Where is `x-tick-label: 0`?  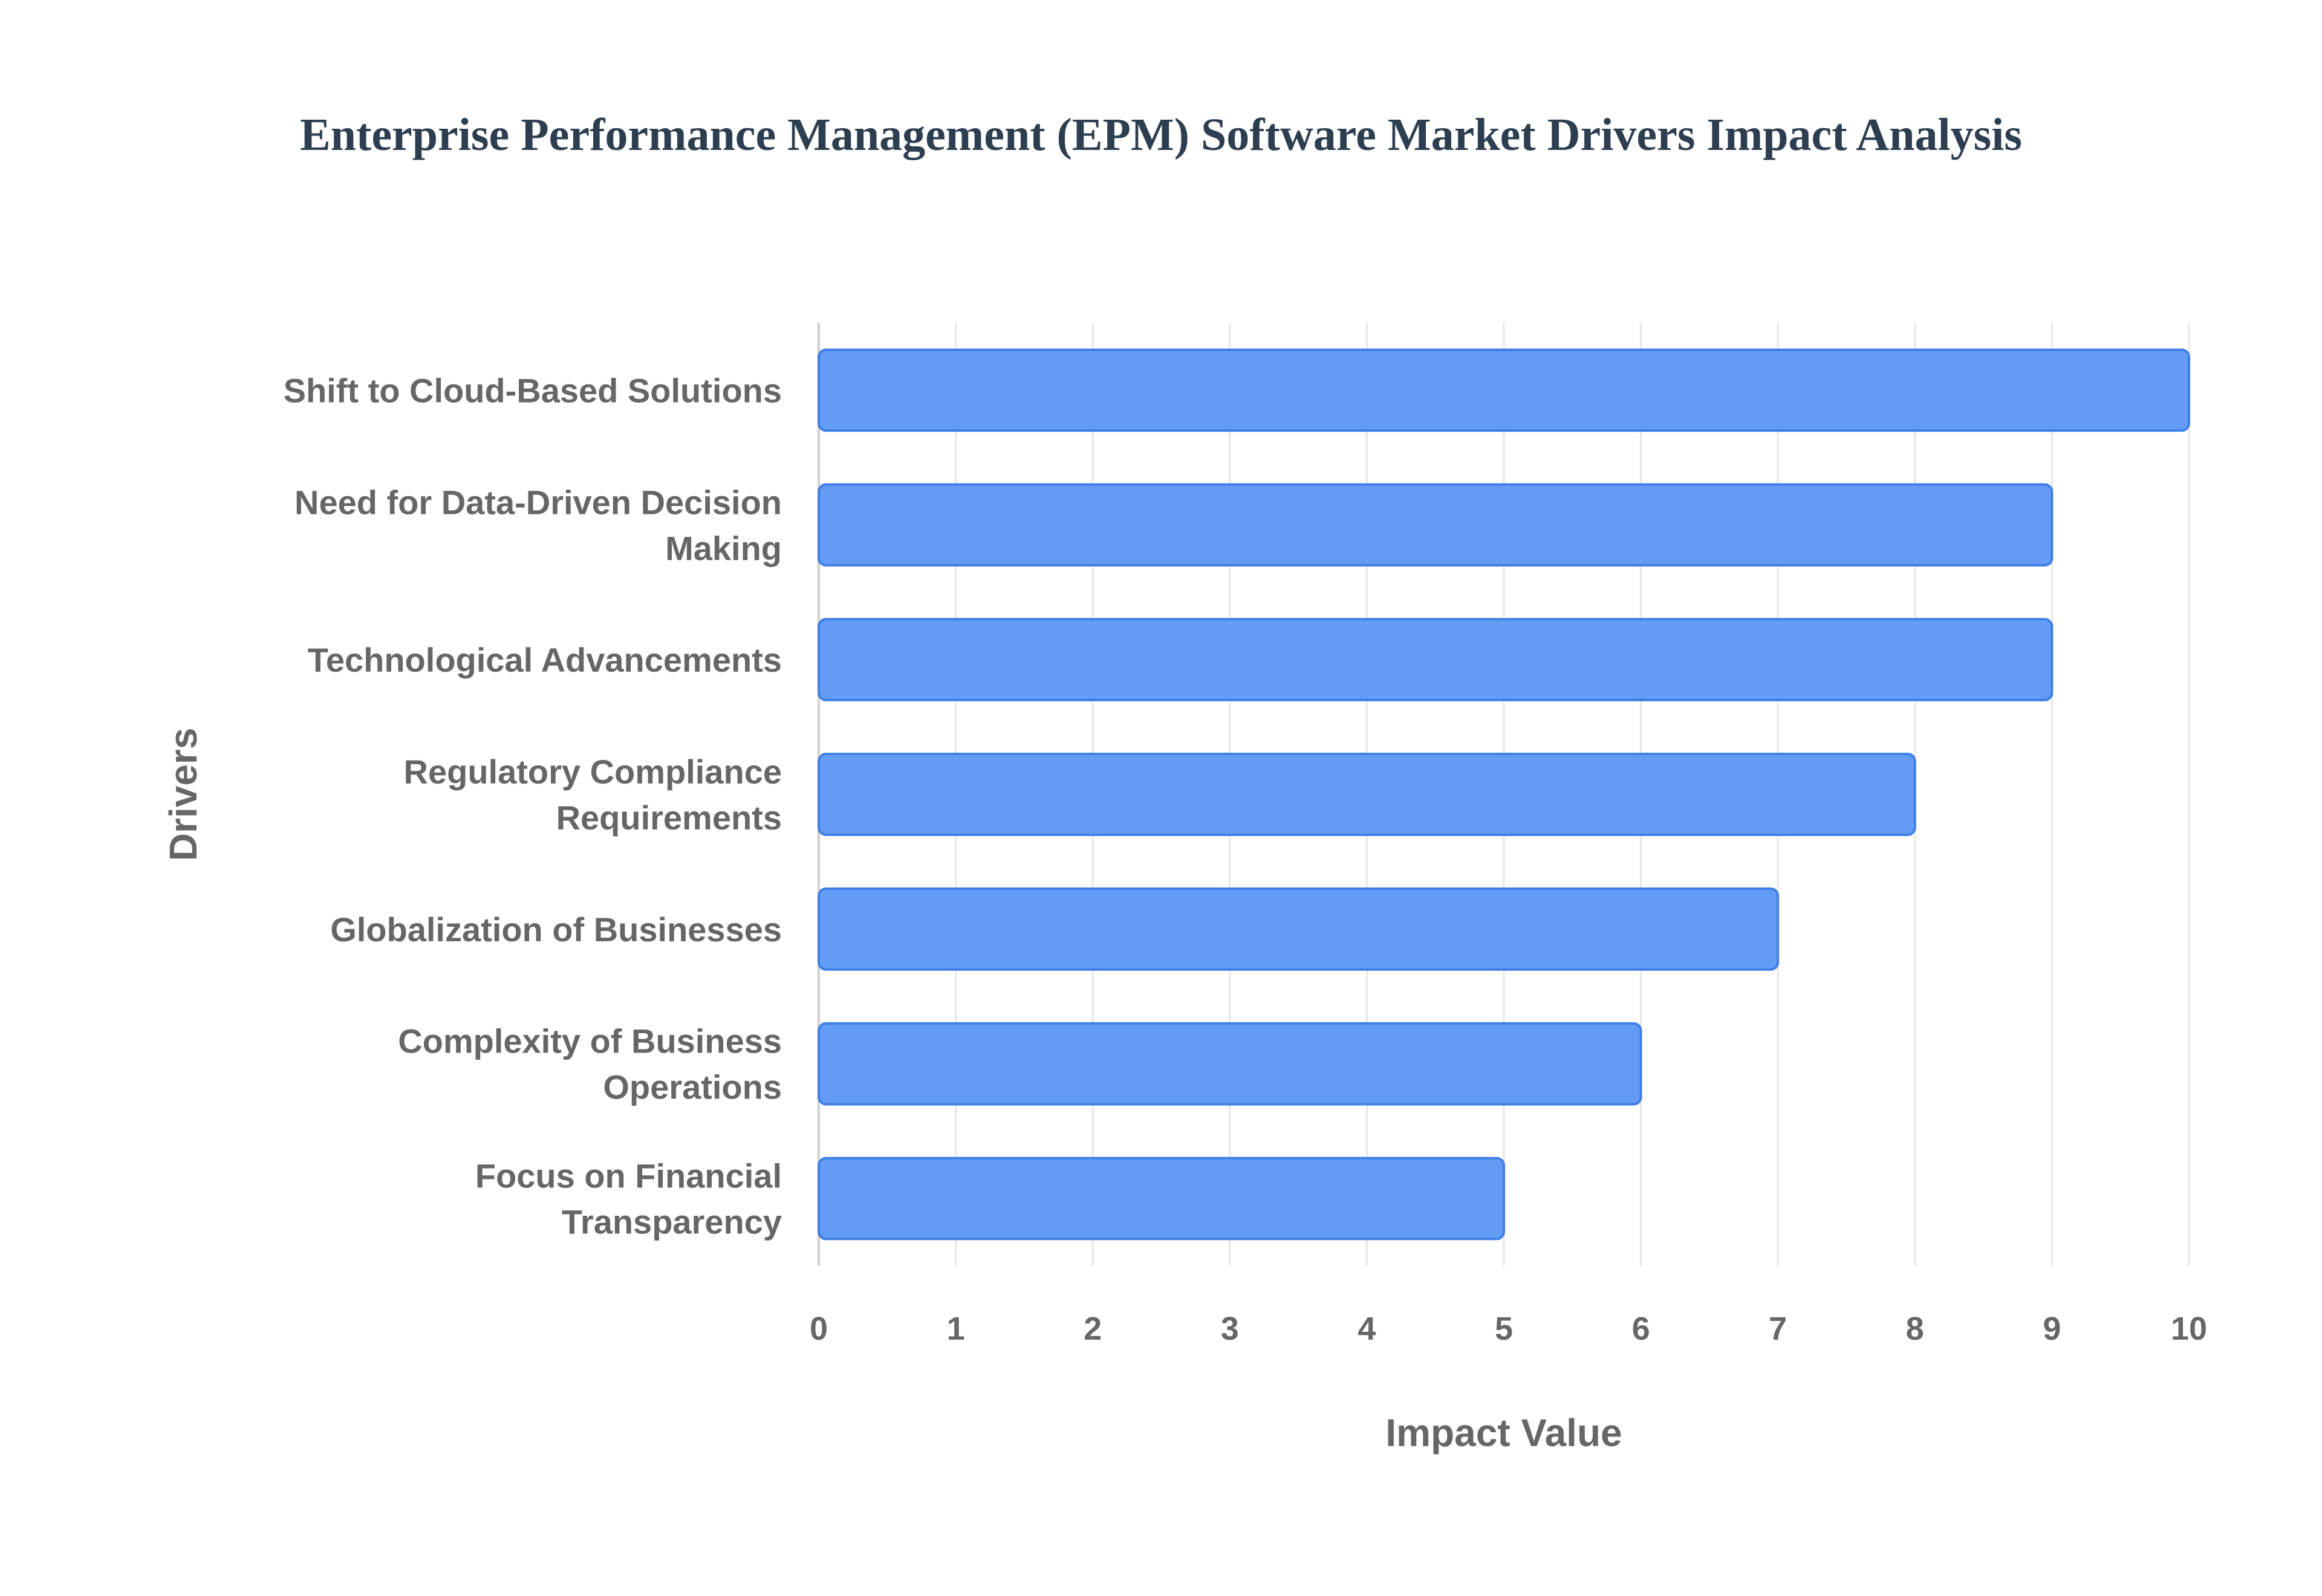
x-tick-label: 0 is located at coordinates (819, 1329).